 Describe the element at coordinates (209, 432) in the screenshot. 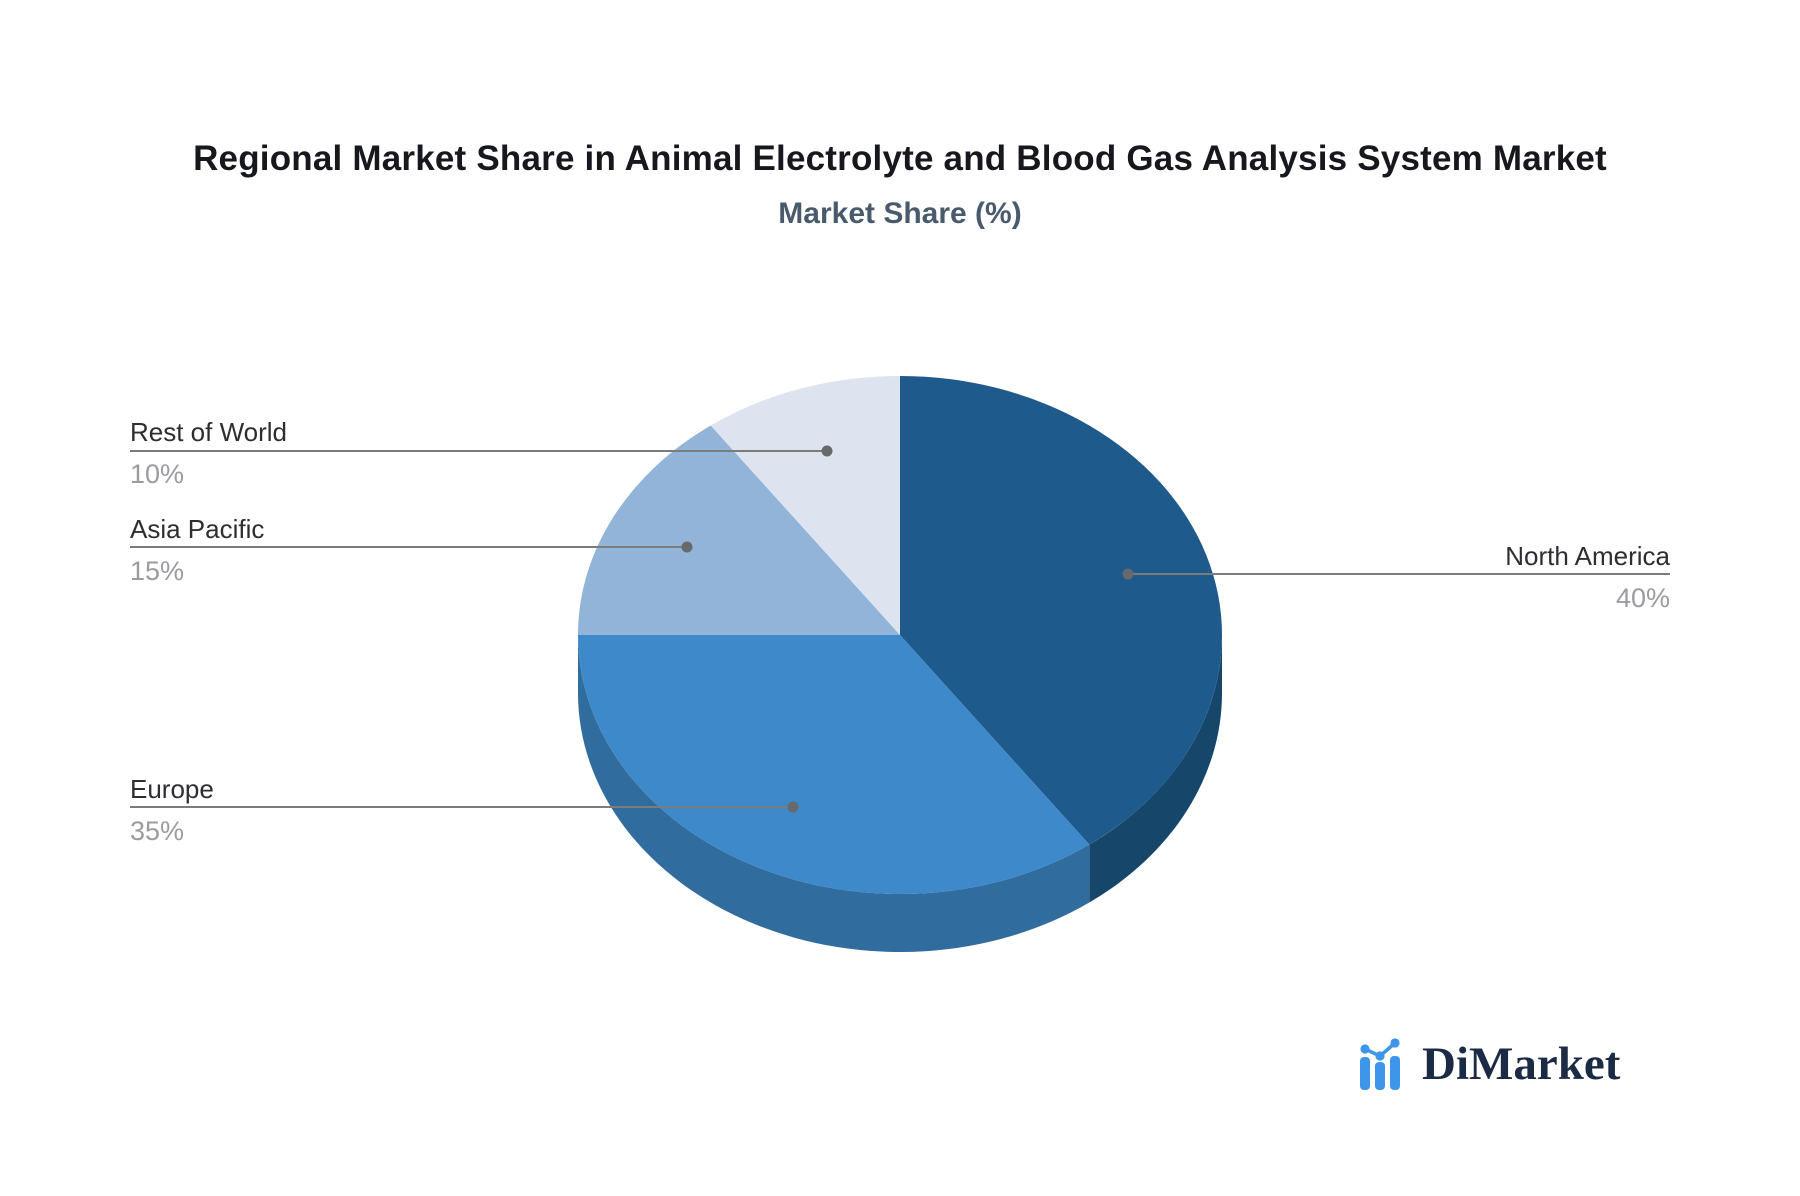

I see `slice-label-rest-of-world: Rest of World` at that location.